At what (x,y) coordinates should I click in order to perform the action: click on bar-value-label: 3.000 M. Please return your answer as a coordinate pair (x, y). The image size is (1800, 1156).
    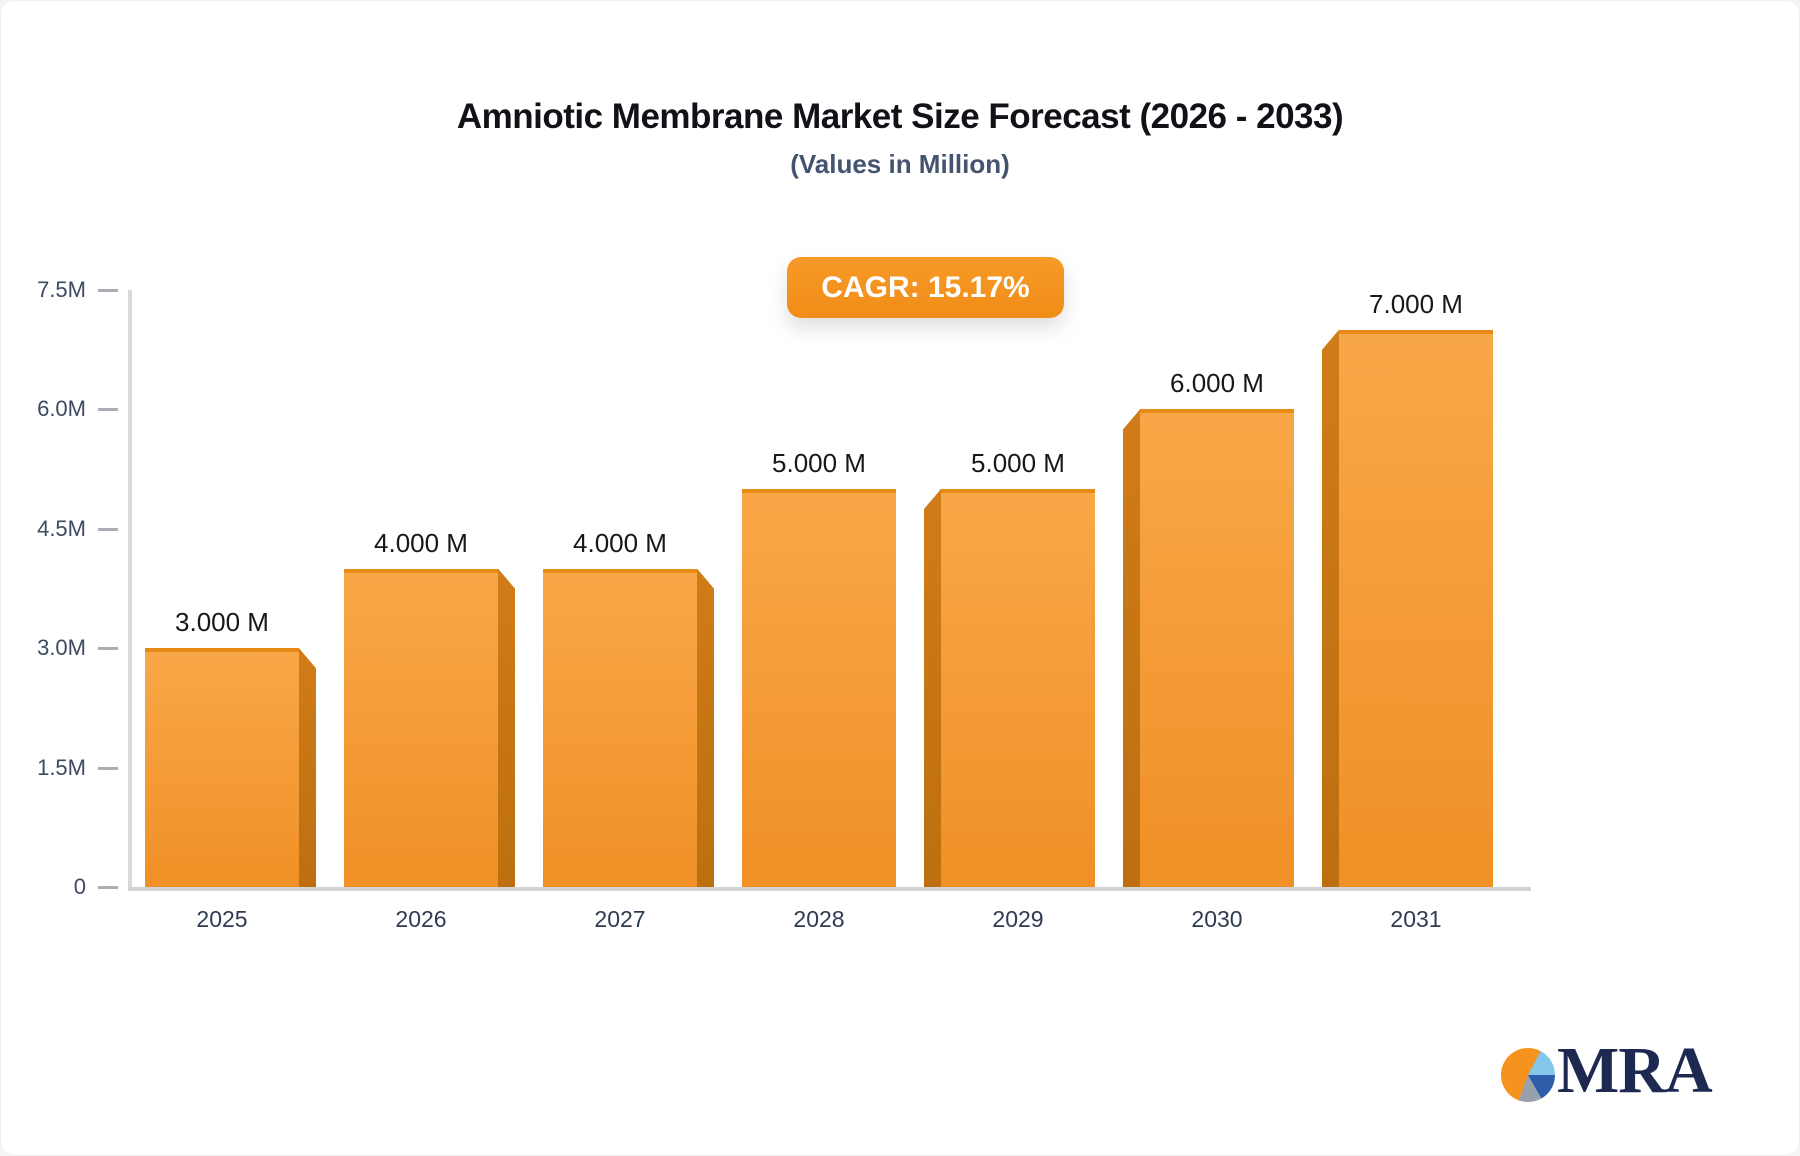
    Looking at the image, I should click on (222, 622).